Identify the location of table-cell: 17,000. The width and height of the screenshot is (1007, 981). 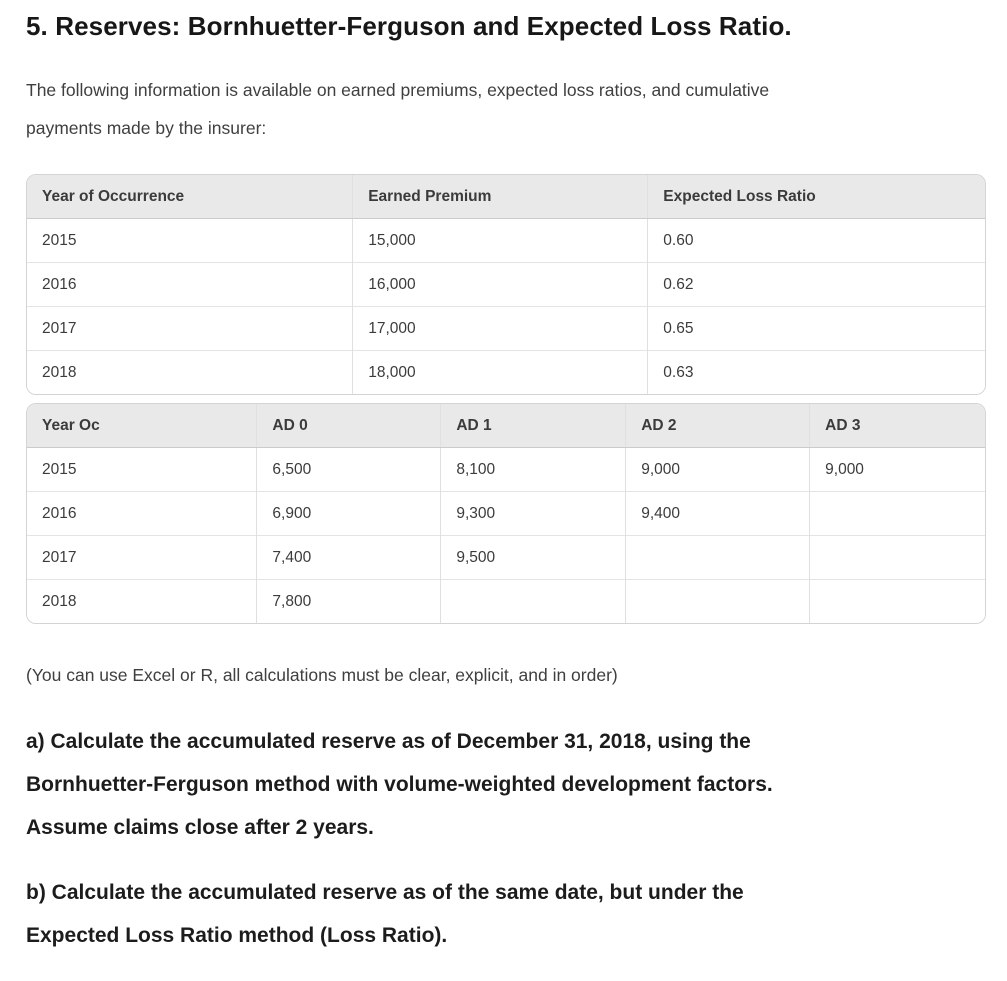
(500, 328).